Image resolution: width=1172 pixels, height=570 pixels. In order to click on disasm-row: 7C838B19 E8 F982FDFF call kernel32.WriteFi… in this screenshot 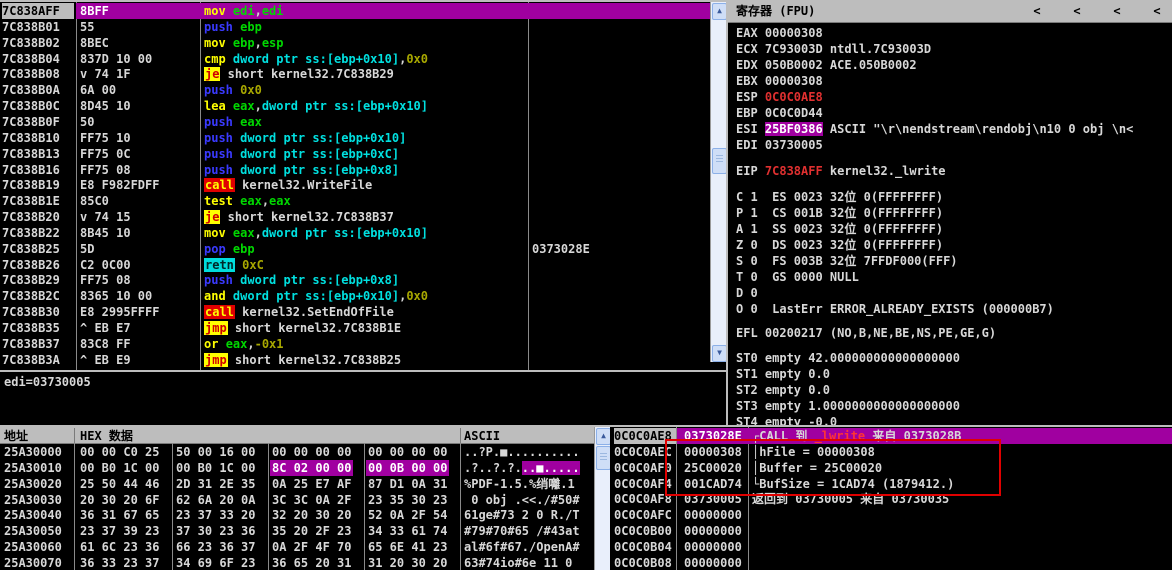, I will do `click(355, 185)`.